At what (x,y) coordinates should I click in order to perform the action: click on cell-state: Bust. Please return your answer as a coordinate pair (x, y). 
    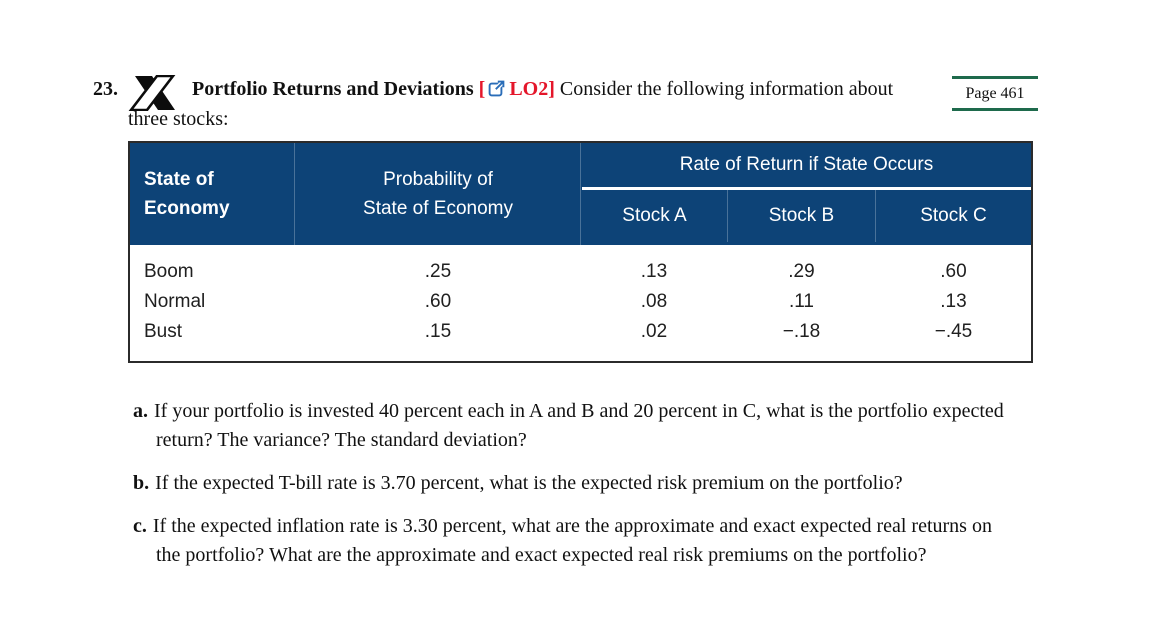
    Looking at the image, I should click on (163, 331).